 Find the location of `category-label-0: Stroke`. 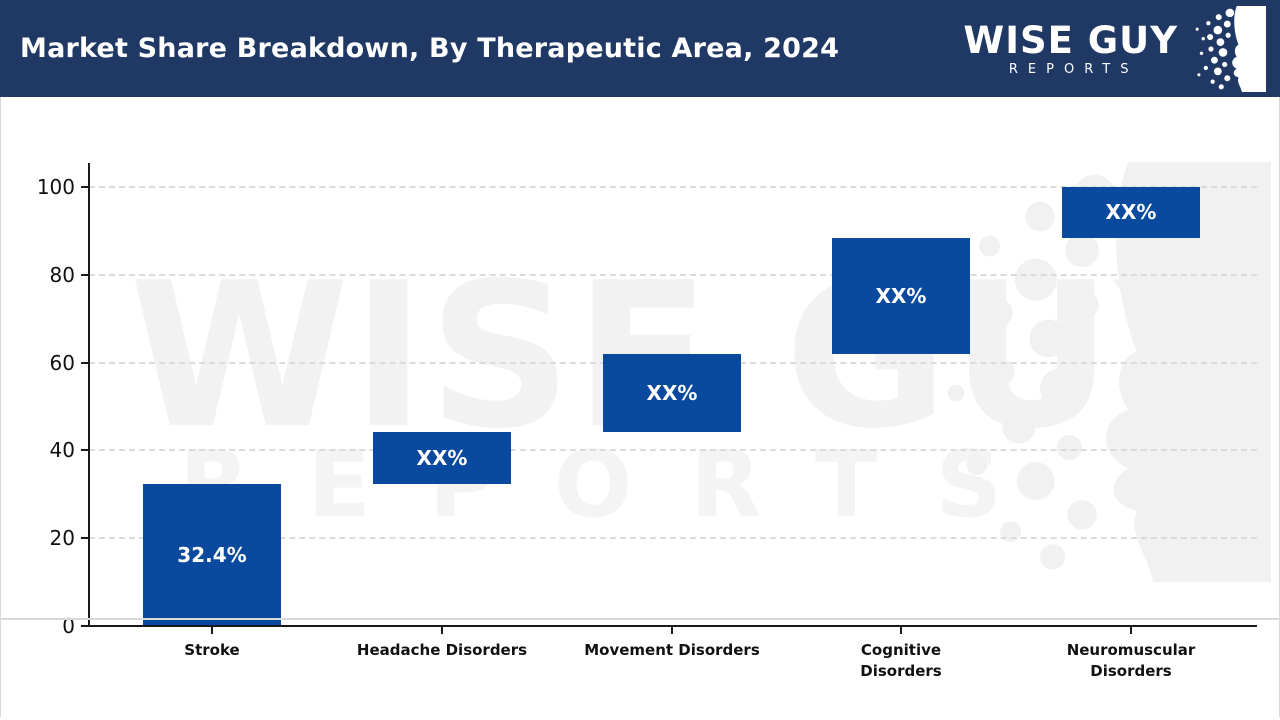

category-label-0: Stroke is located at coordinates (212, 650).